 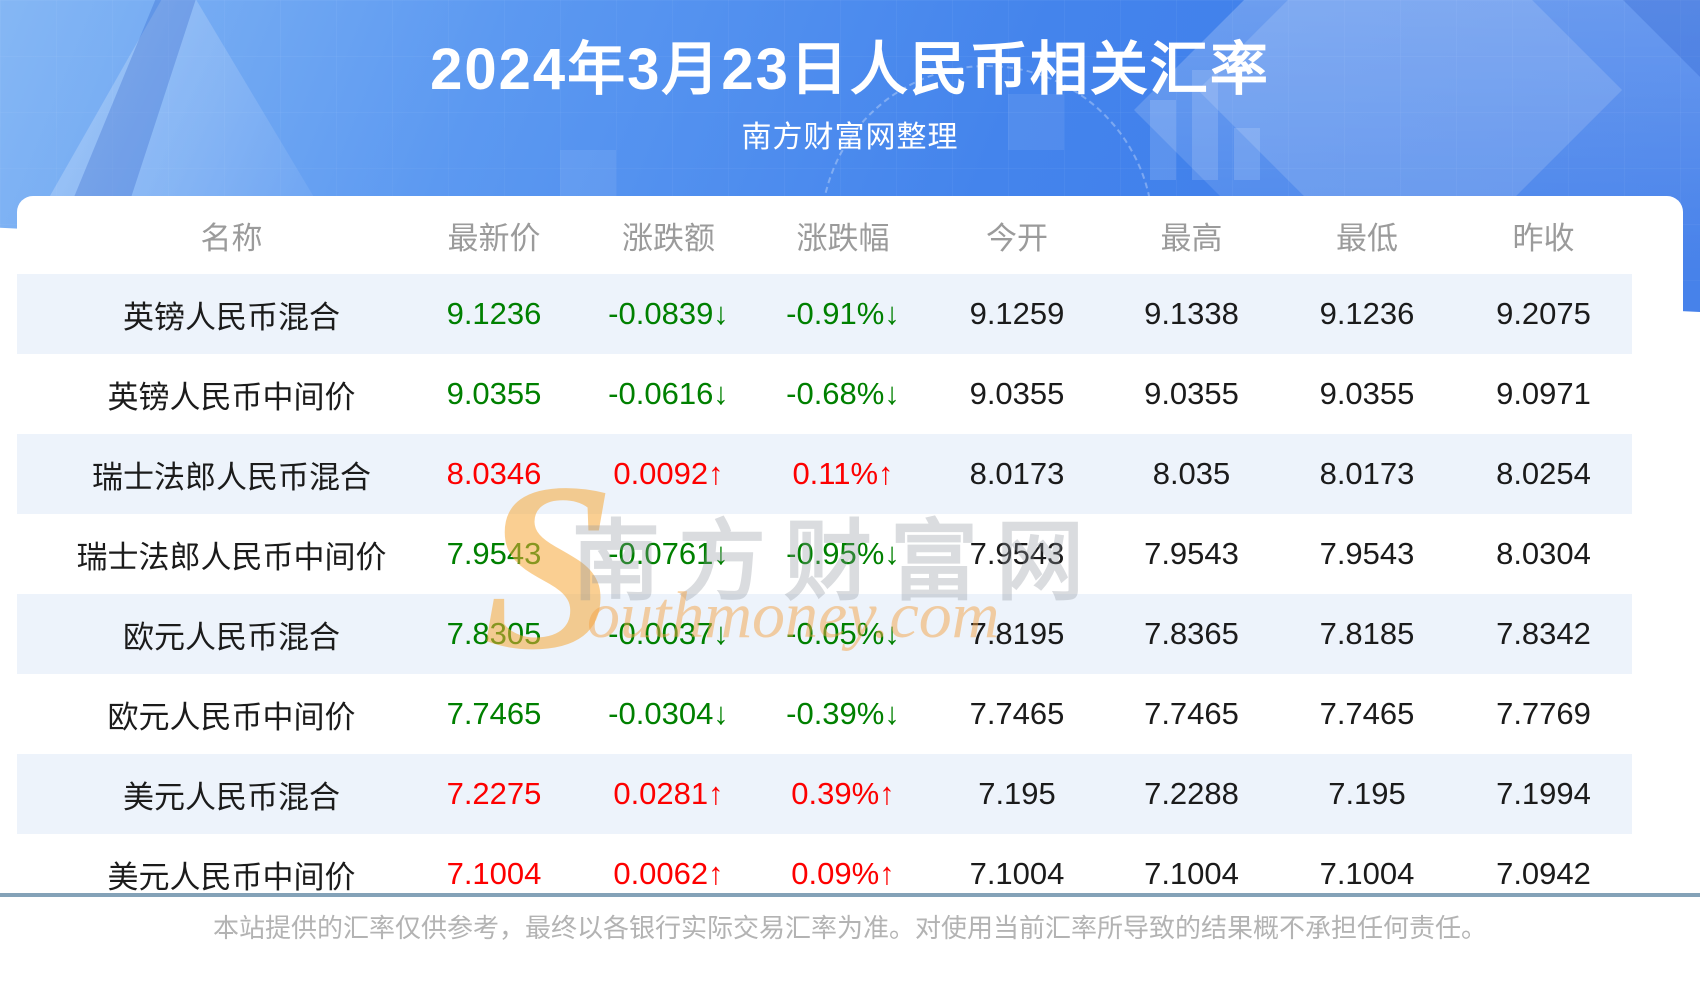 What do you see at coordinates (850, 895) in the screenshot?
I see `divider-line` at bounding box center [850, 895].